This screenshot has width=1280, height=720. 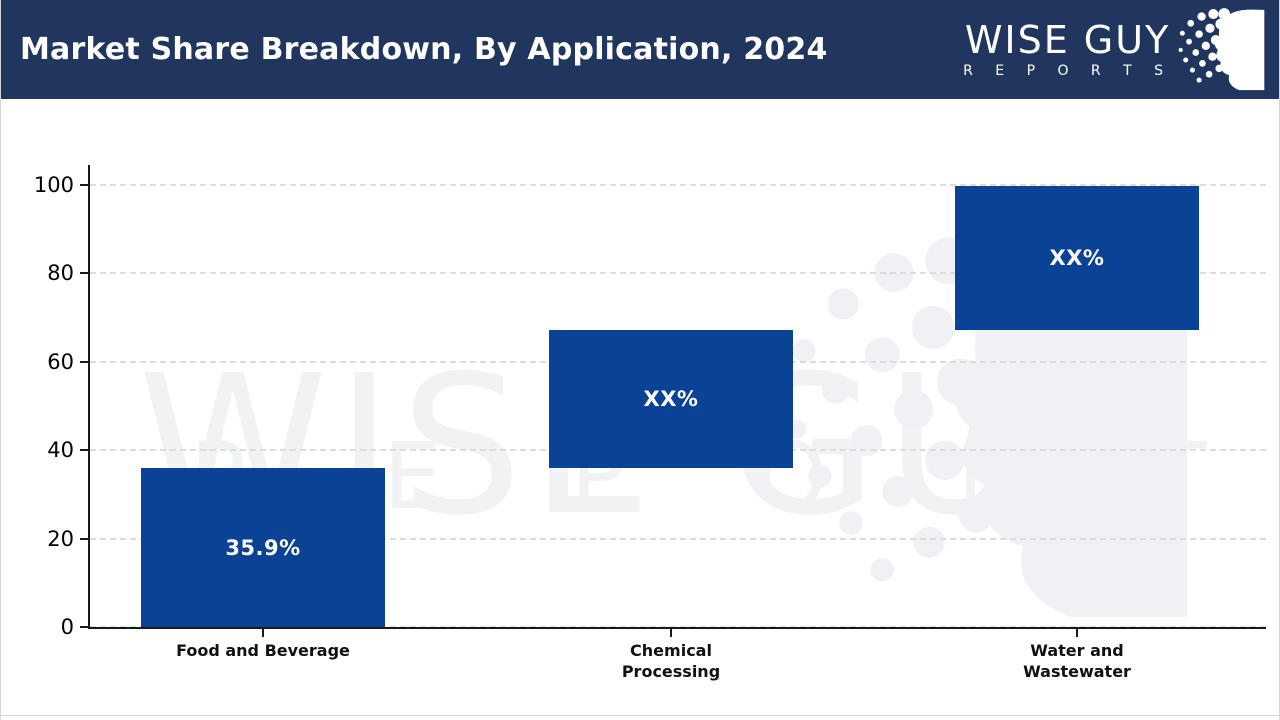 I want to click on y-axis-tick-label: 60, so click(x=60, y=361).